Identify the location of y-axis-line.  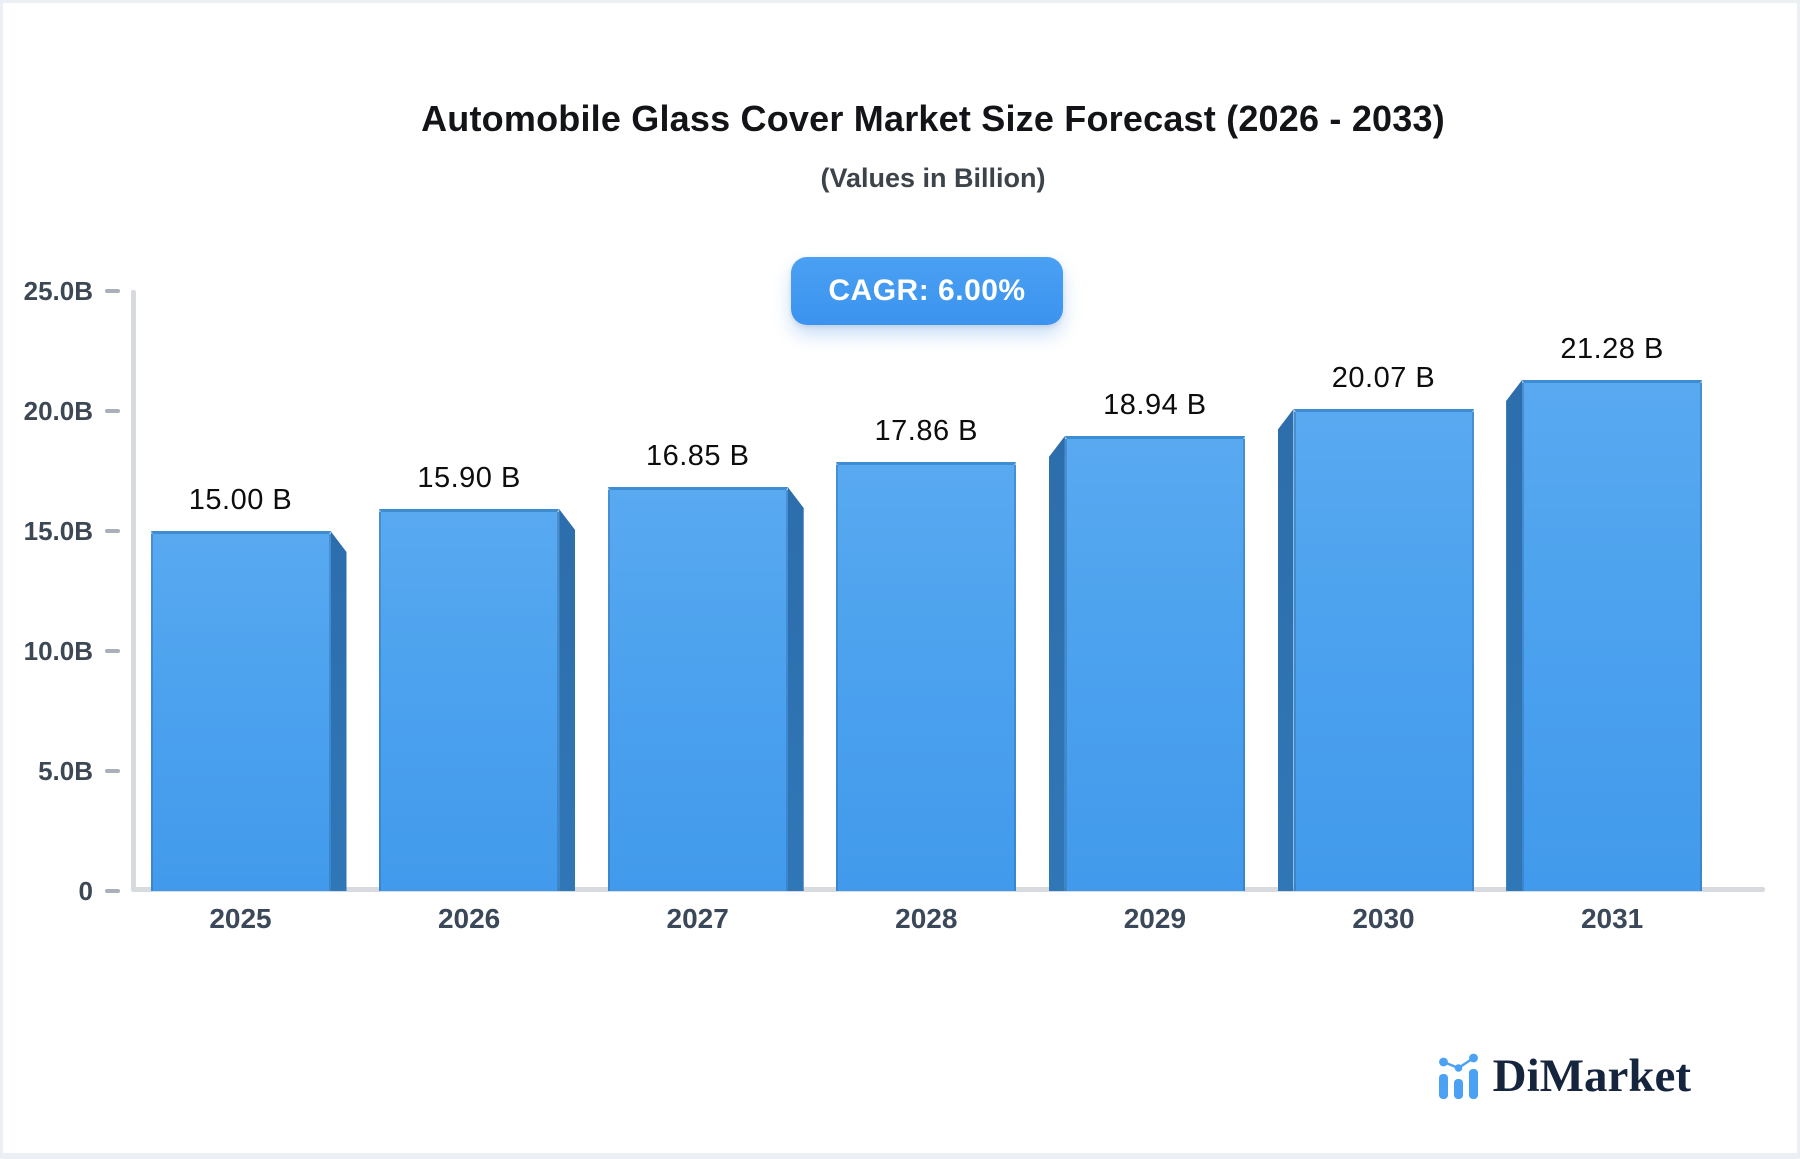
(133, 590).